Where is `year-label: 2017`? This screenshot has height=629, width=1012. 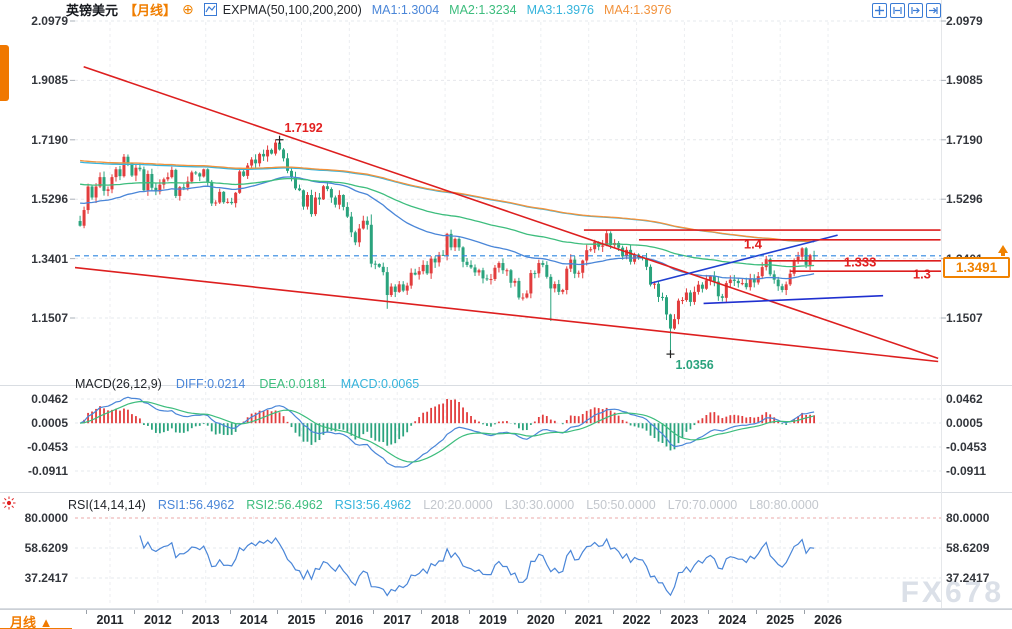
year-label: 2017 is located at coordinates (397, 620).